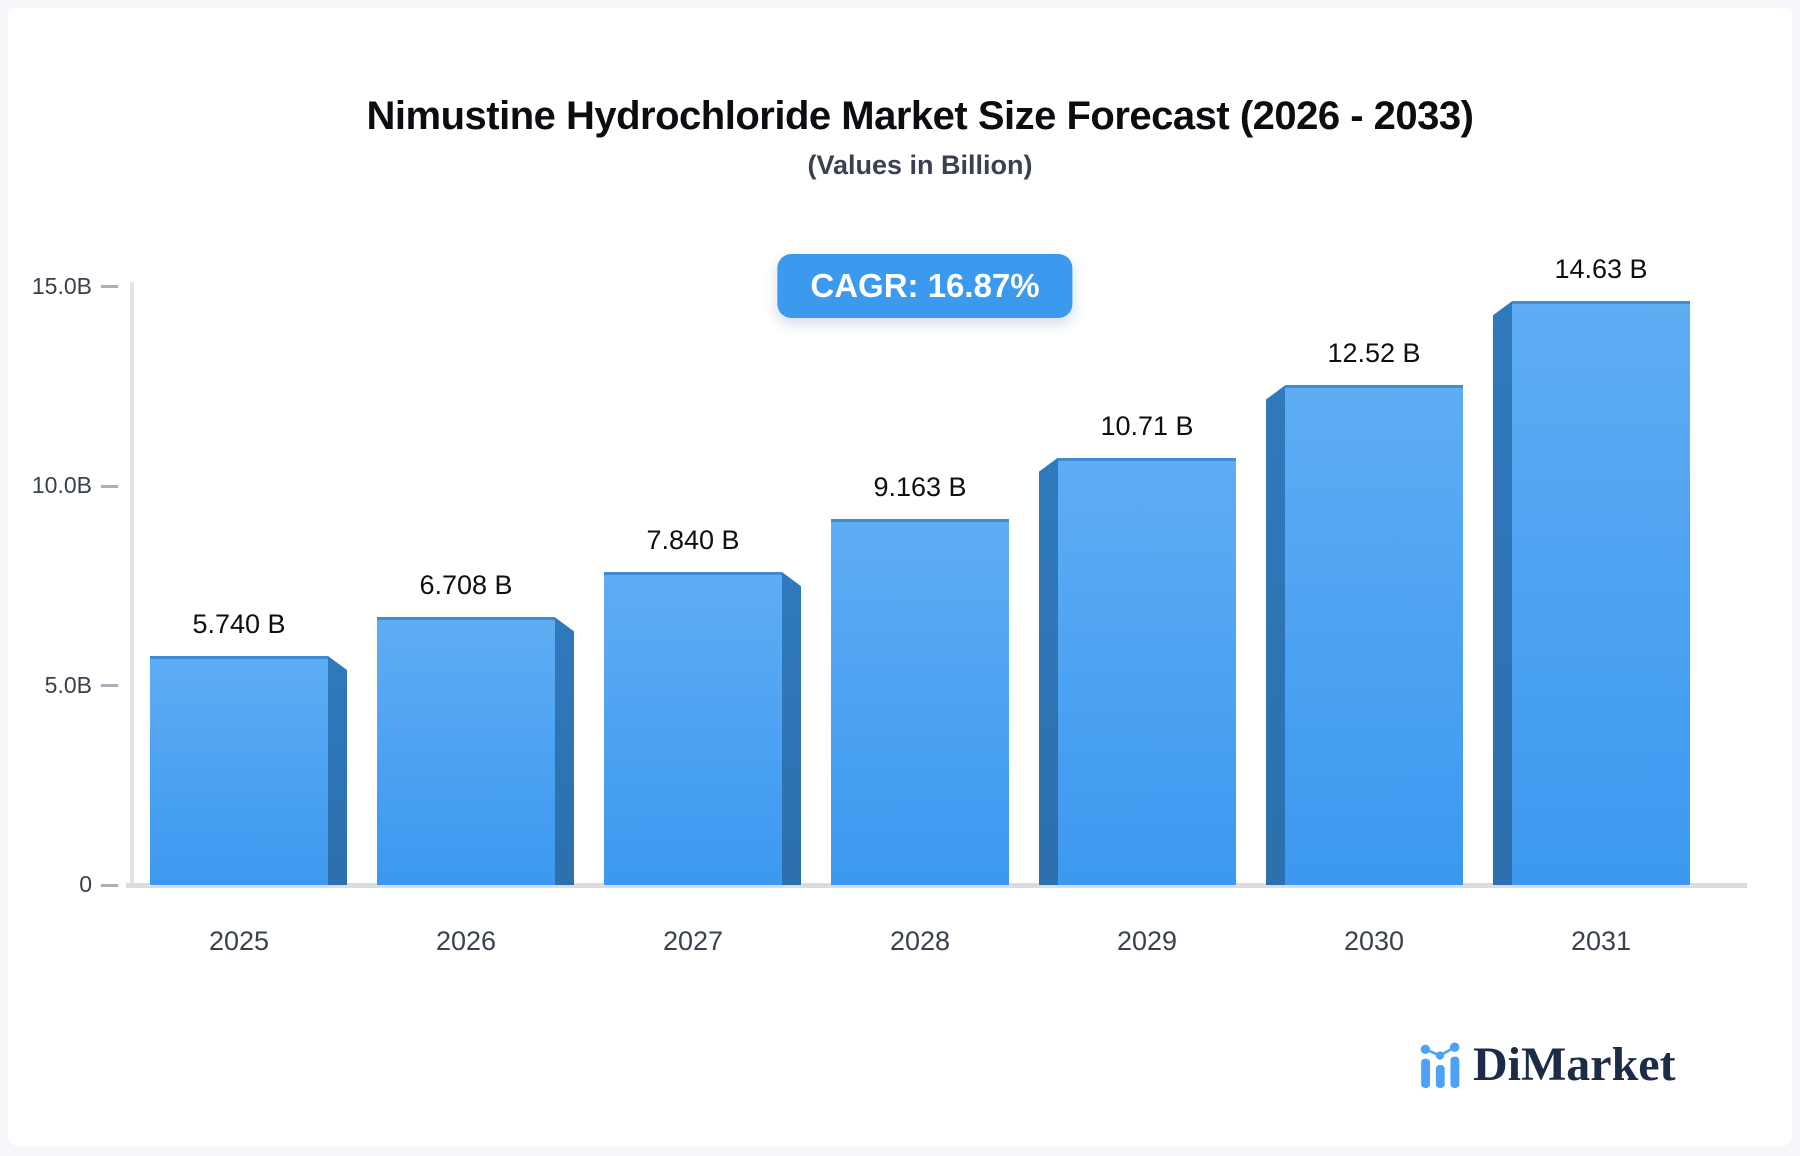 The height and width of the screenshot is (1156, 1800). Describe the element at coordinates (466, 941) in the screenshot. I see `x-axis-label: 2026` at that location.